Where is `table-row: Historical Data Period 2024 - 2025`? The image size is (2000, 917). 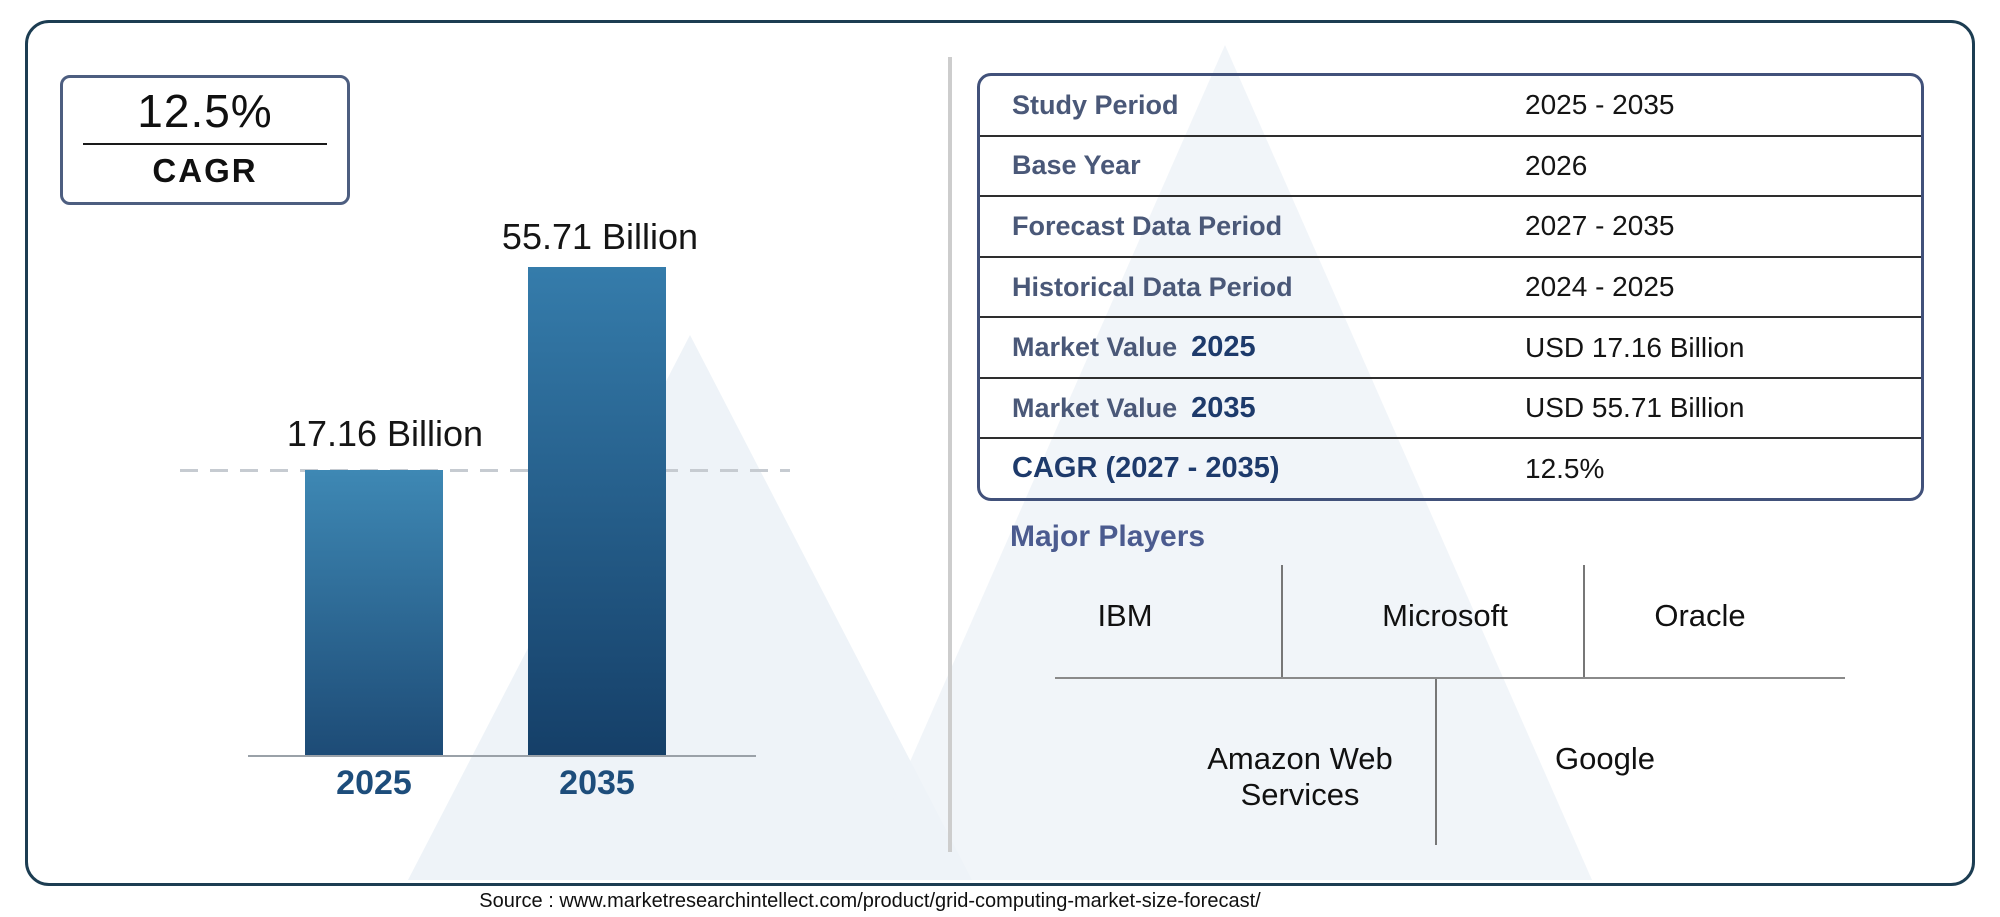 table-row: Historical Data Period 2024 - 2025 is located at coordinates (1450, 288).